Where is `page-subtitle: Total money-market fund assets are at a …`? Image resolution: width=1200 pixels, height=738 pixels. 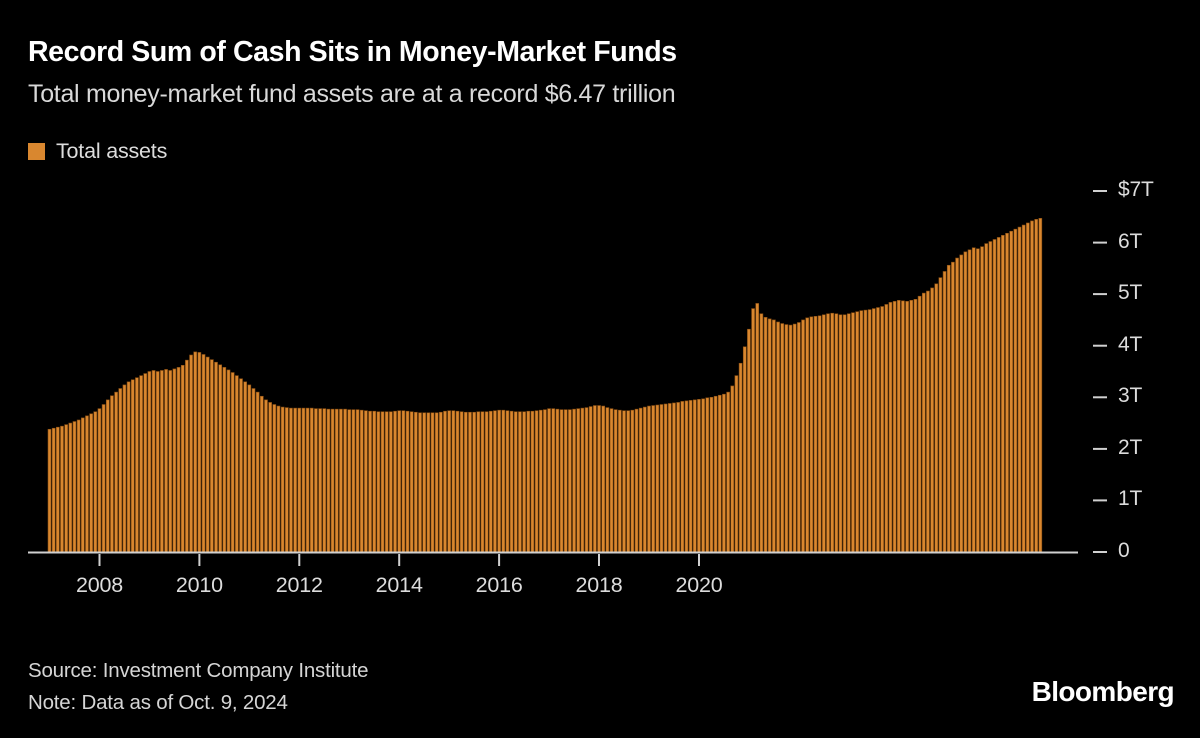
page-subtitle: Total money-market fund assets are at a … is located at coordinates (352, 94).